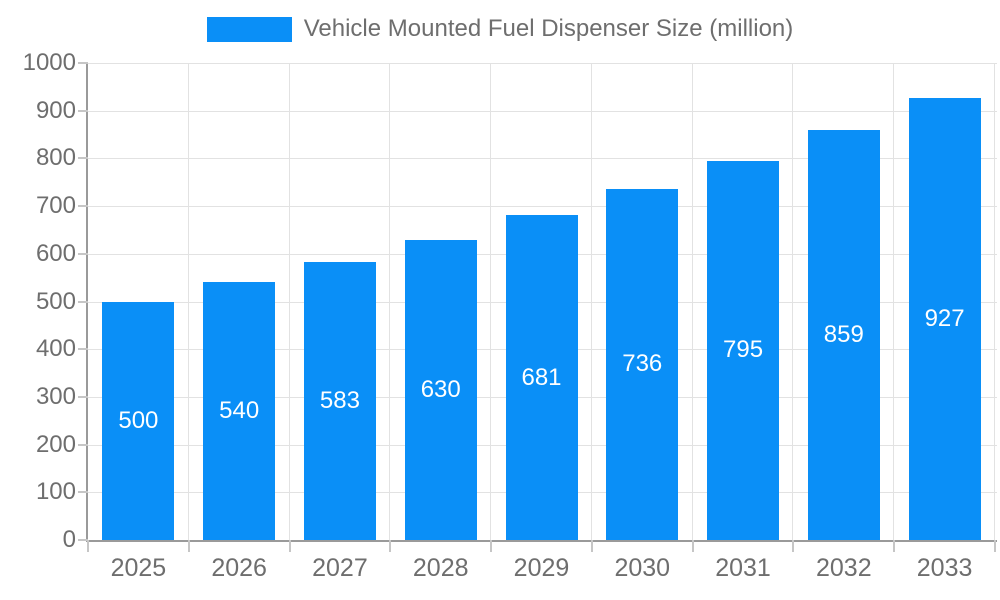 Image resolution: width=1000 pixels, height=600 pixels. Describe the element at coordinates (642, 568) in the screenshot. I see `x-tick-label: 2030` at that location.